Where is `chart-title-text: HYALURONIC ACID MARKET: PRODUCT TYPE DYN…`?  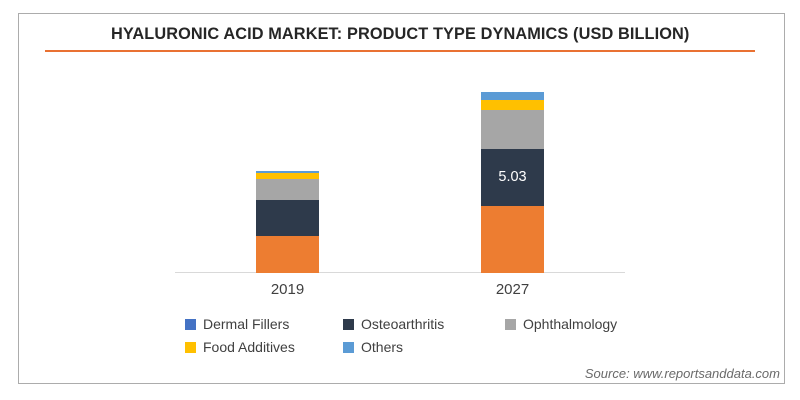
chart-title-text: HYALURONIC ACID MARKET: PRODUCT TYPE DYN… is located at coordinates (400, 33).